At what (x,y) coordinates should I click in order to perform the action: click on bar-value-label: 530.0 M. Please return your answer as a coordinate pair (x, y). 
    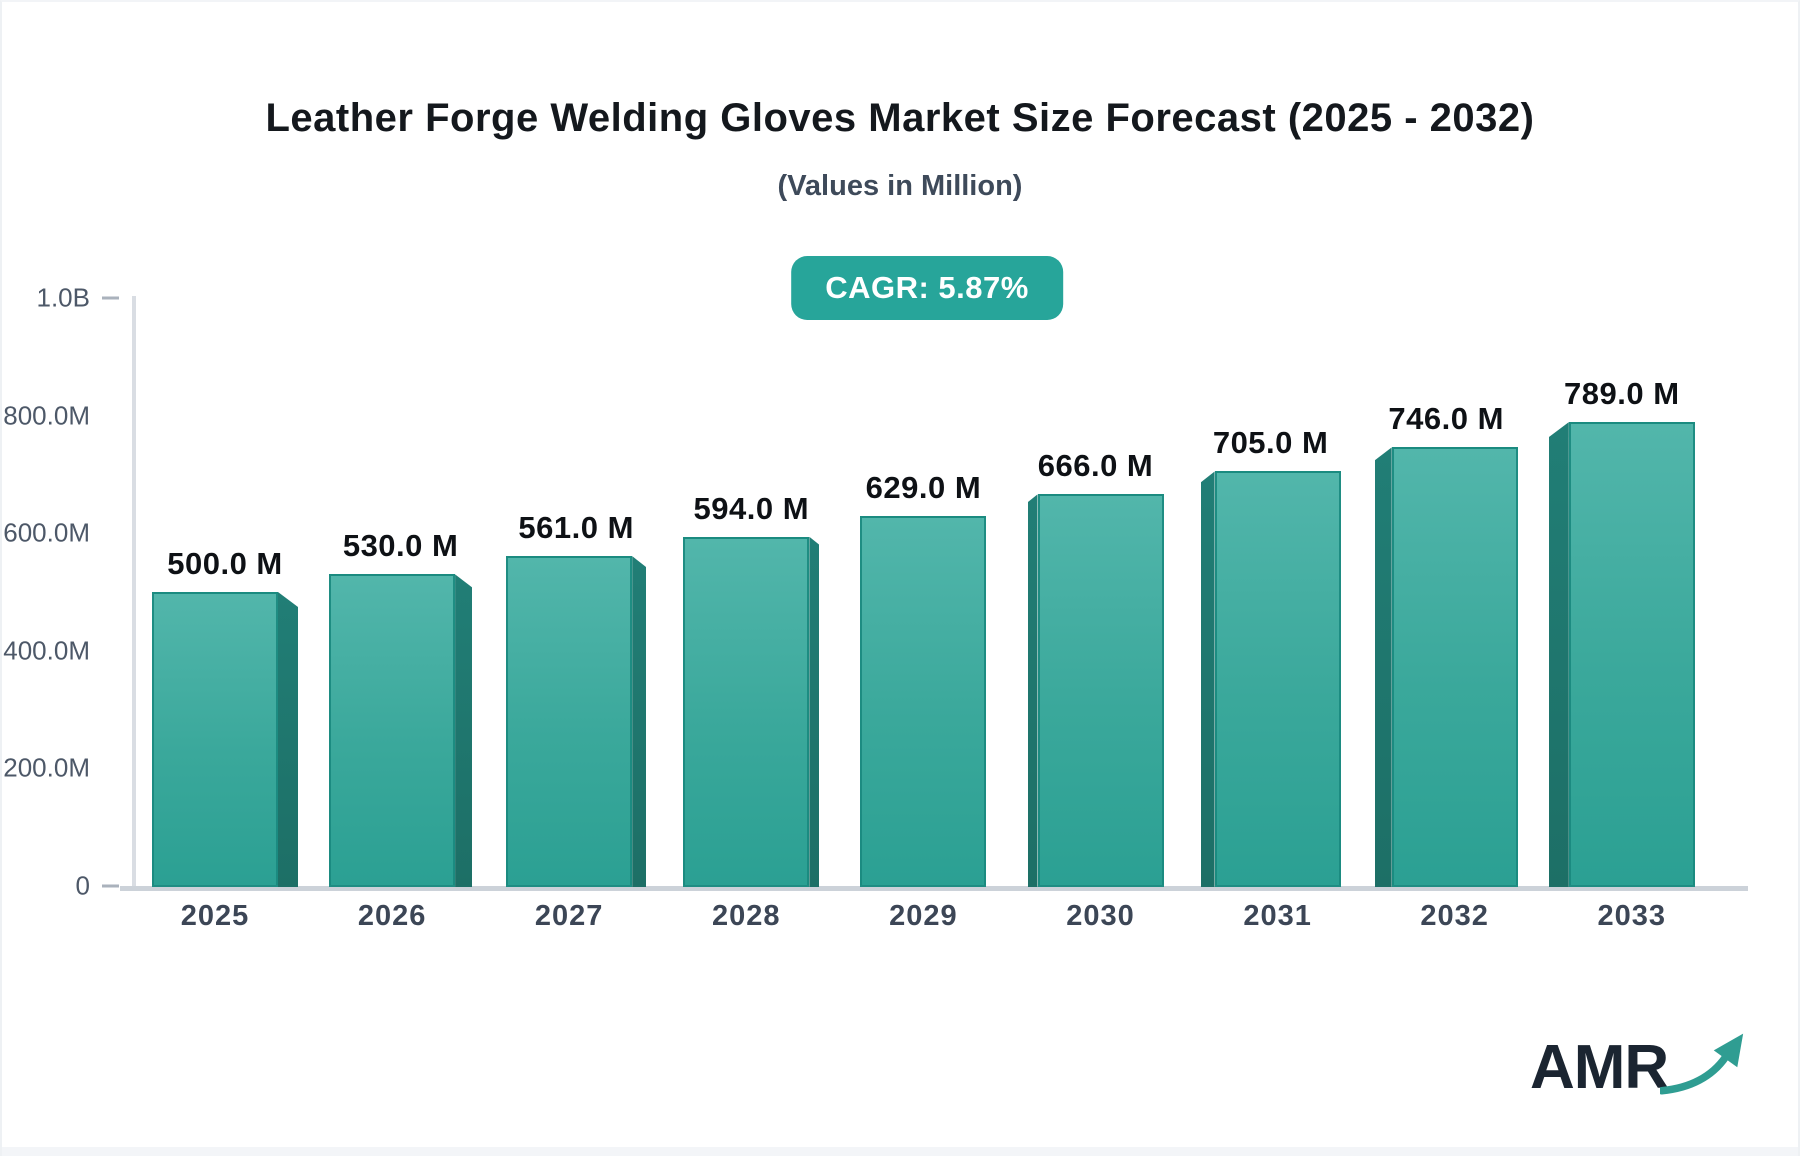
    Looking at the image, I should click on (400, 546).